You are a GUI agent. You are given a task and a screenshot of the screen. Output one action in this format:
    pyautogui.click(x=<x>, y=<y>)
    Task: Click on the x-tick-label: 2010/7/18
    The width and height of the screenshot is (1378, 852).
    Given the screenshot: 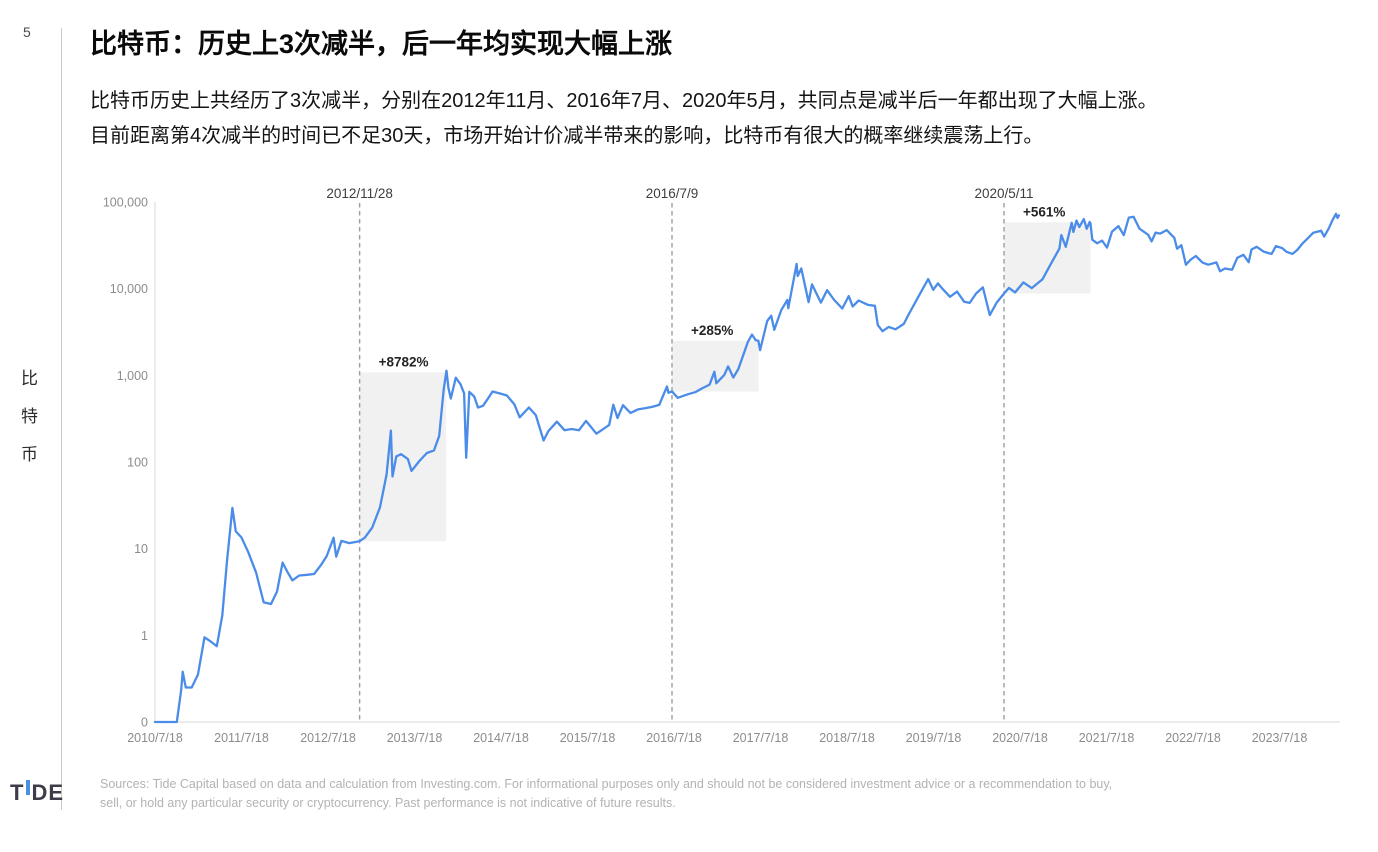 What is the action you would take?
    pyautogui.click(x=155, y=738)
    